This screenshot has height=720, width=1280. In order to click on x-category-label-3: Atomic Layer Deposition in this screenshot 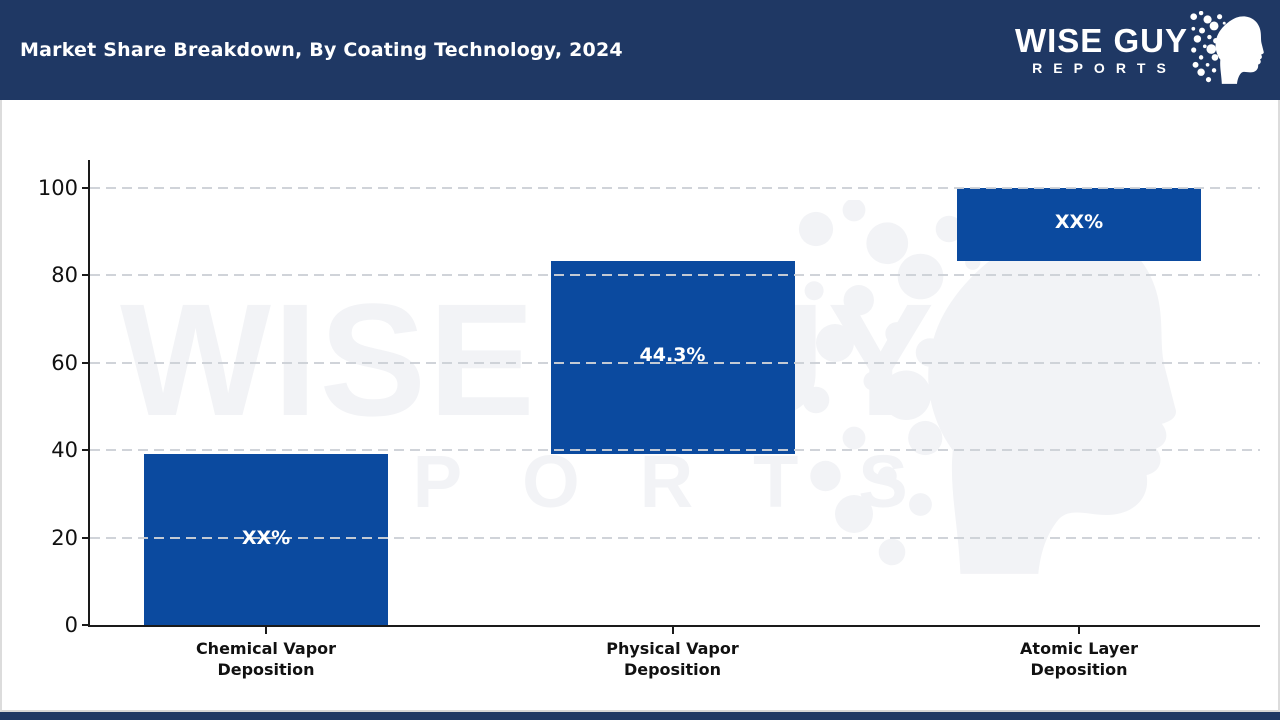, I will do `click(1079, 659)`.